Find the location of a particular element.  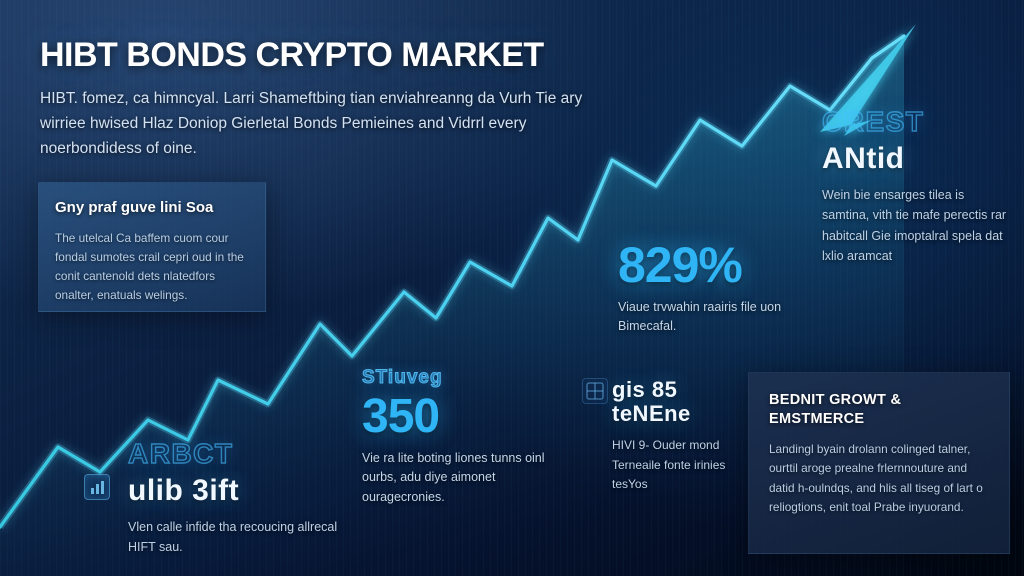

block-crest-solid-heading: ANtid is located at coordinates (863, 158).